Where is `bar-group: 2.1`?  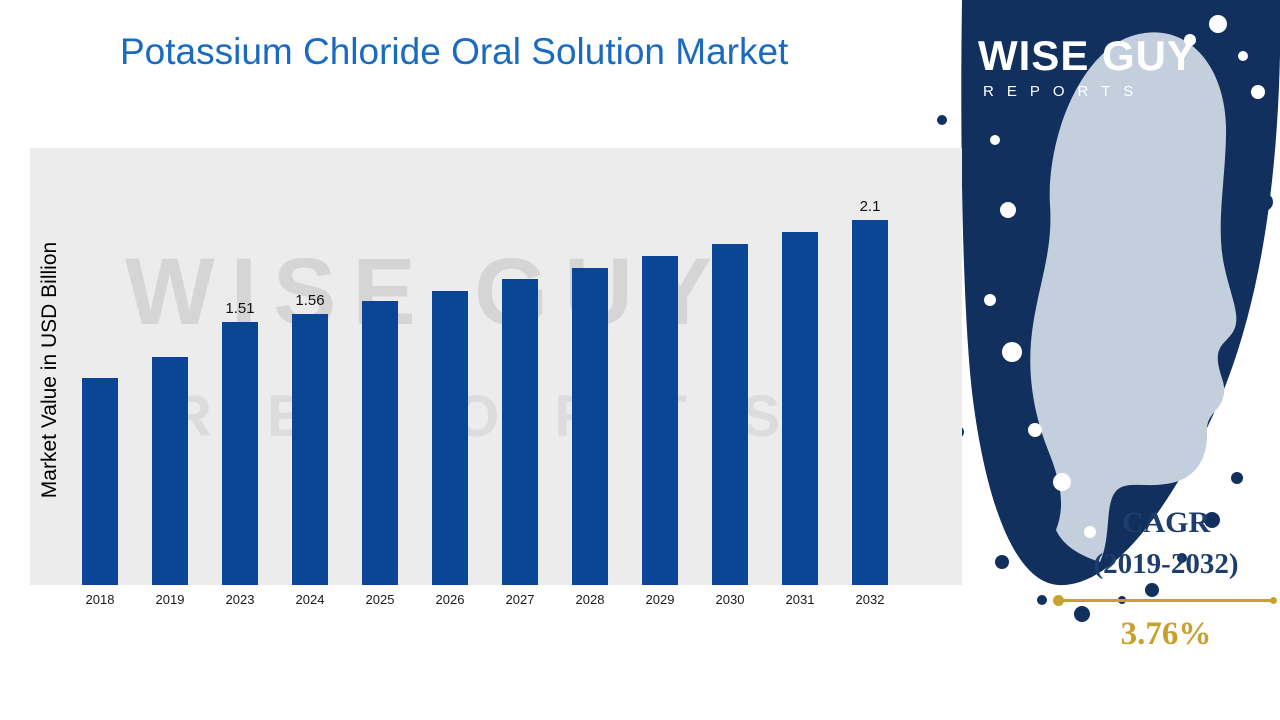 bar-group: 2.1 is located at coordinates (870, 391).